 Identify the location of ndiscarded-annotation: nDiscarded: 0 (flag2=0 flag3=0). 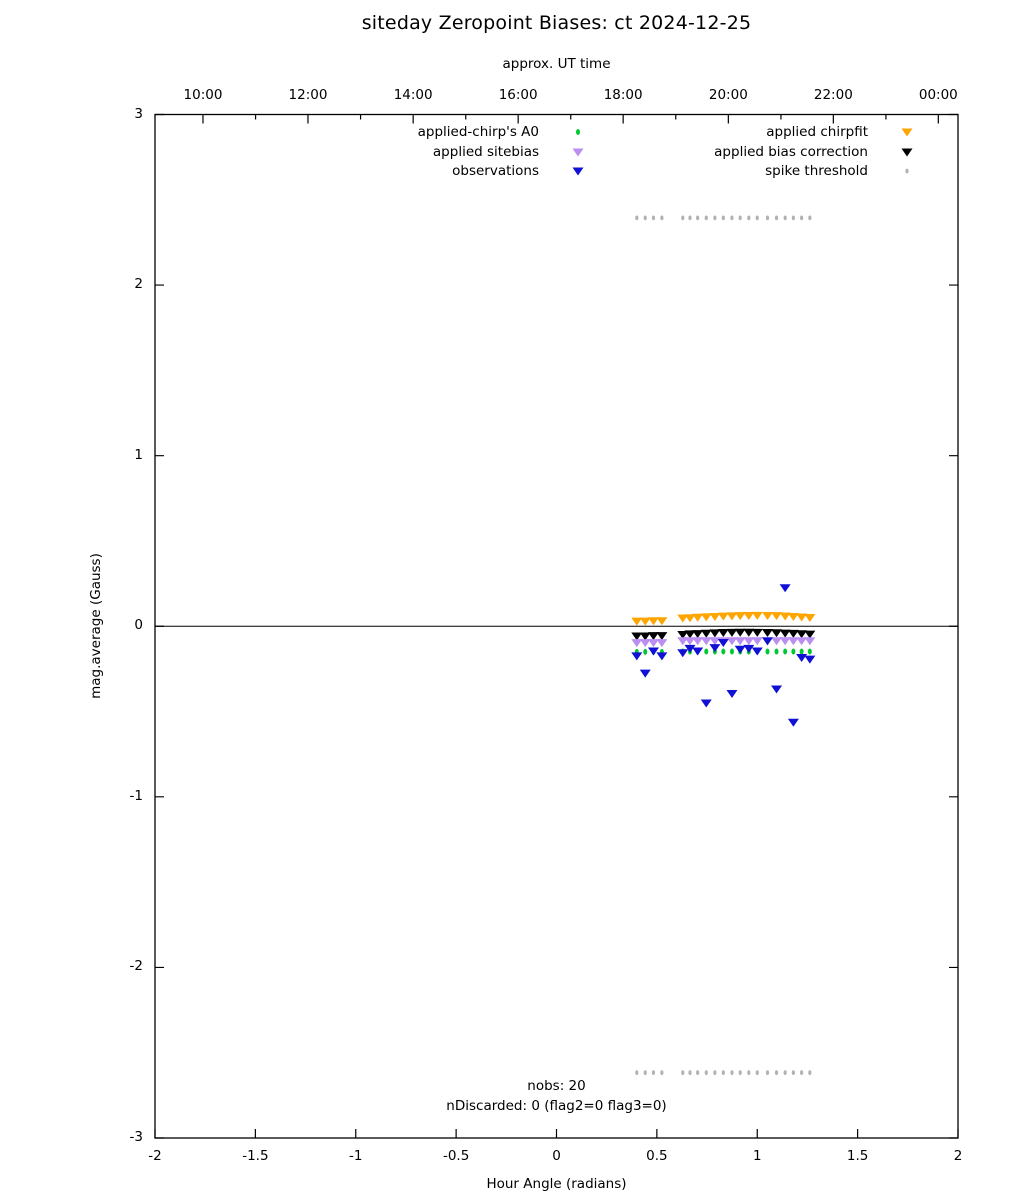
(556, 1106).